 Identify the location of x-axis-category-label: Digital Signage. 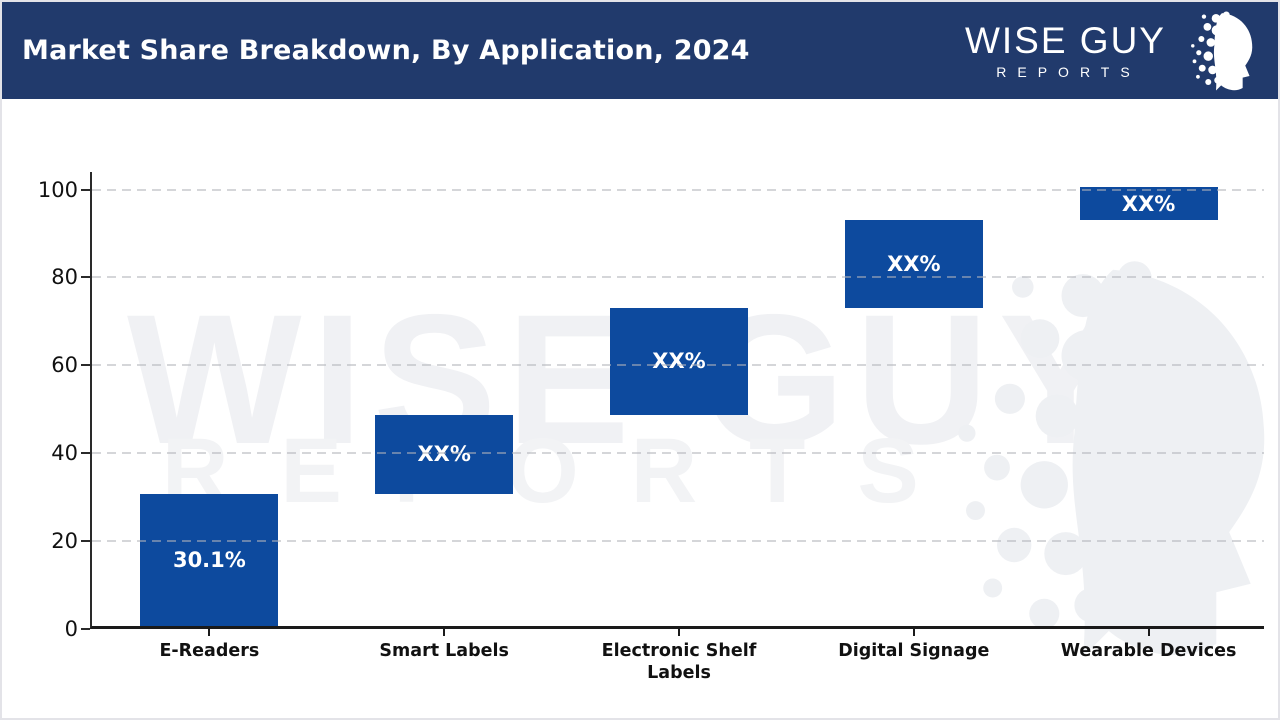
(914, 651).